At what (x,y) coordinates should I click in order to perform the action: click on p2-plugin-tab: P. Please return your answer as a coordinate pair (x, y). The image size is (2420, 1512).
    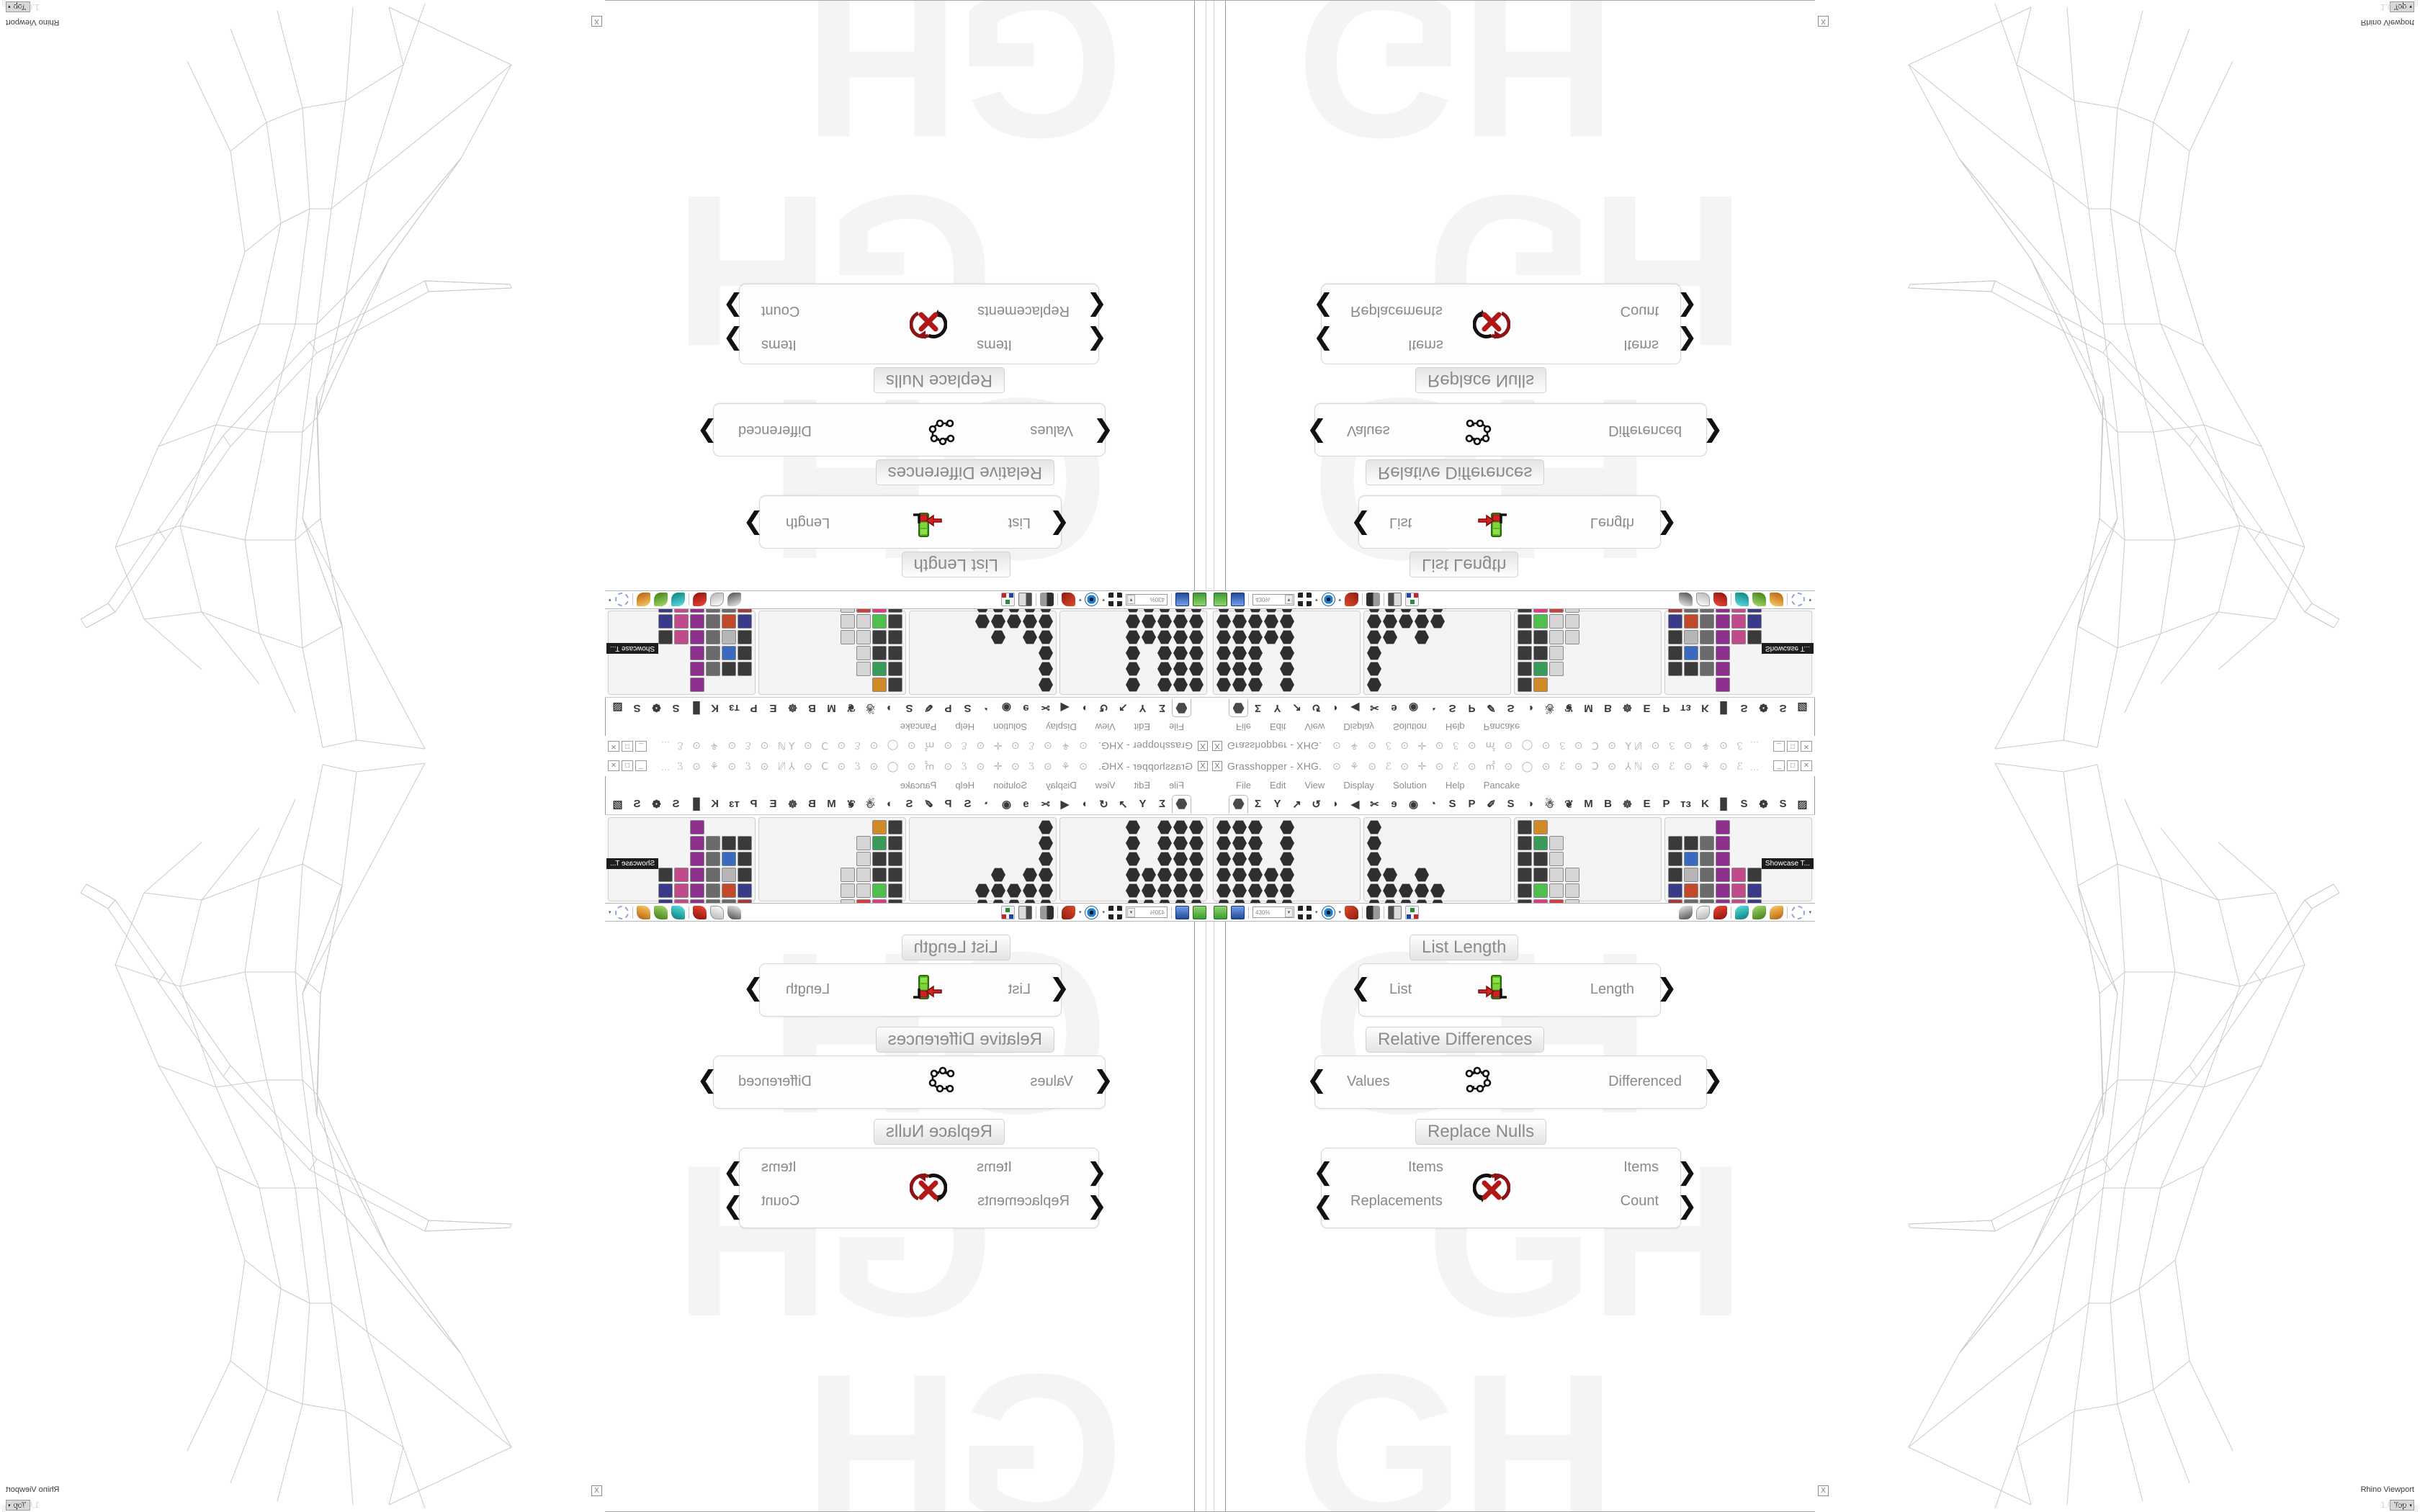
    Looking at the image, I should click on (753, 708).